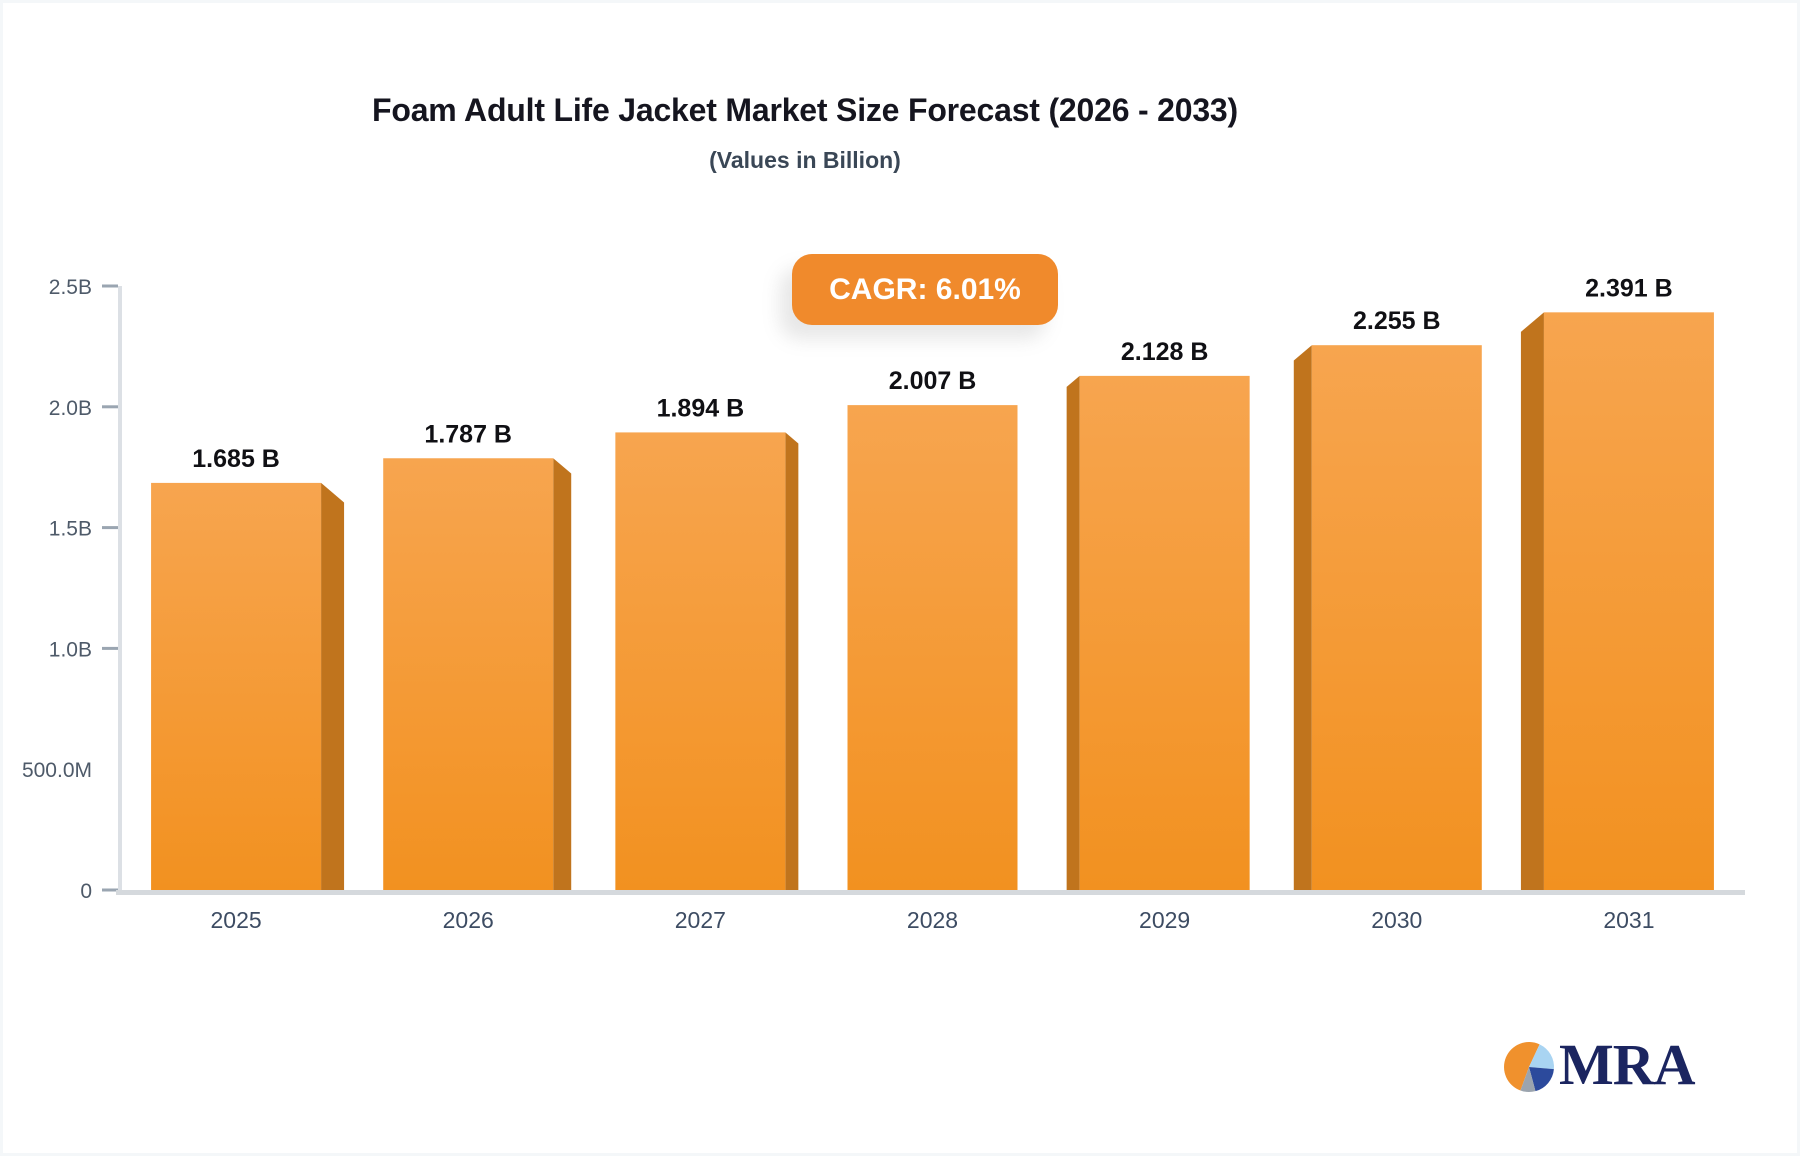  Describe the element at coordinates (1541, 1079) in the screenshot. I see `pie-slice-navy` at that location.